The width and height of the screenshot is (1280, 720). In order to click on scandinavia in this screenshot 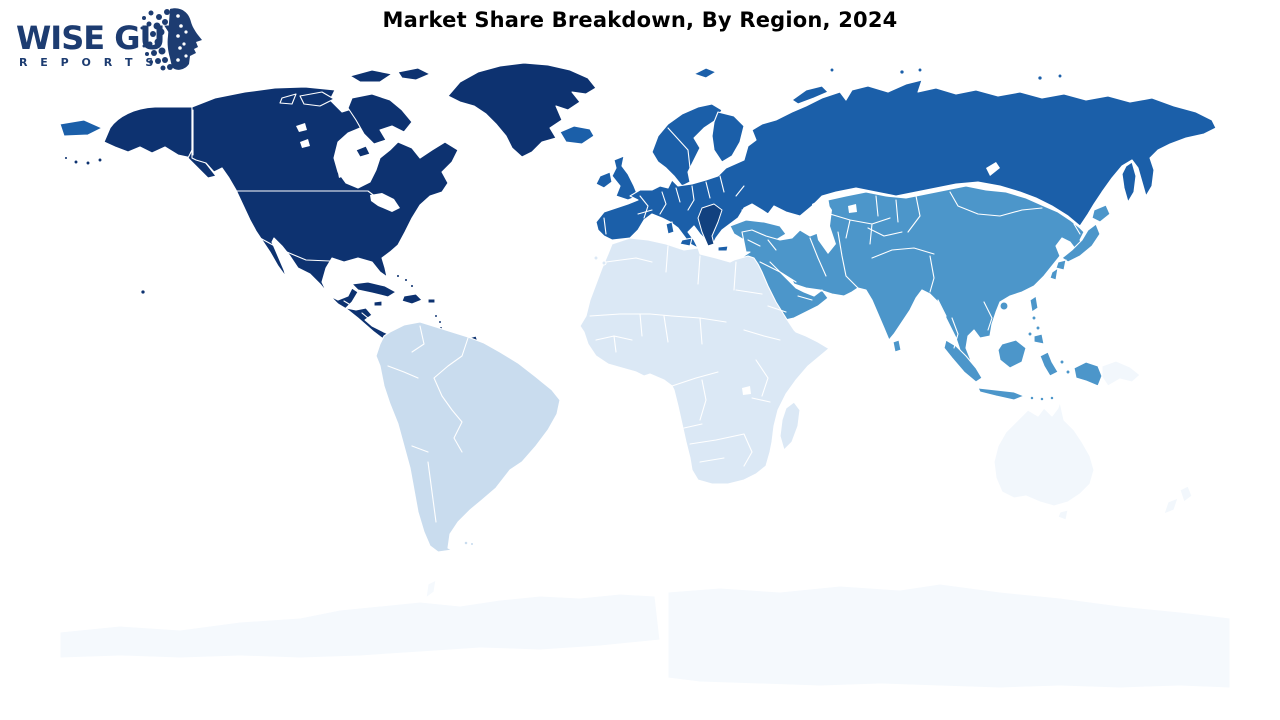, I will do `click(687, 145)`.